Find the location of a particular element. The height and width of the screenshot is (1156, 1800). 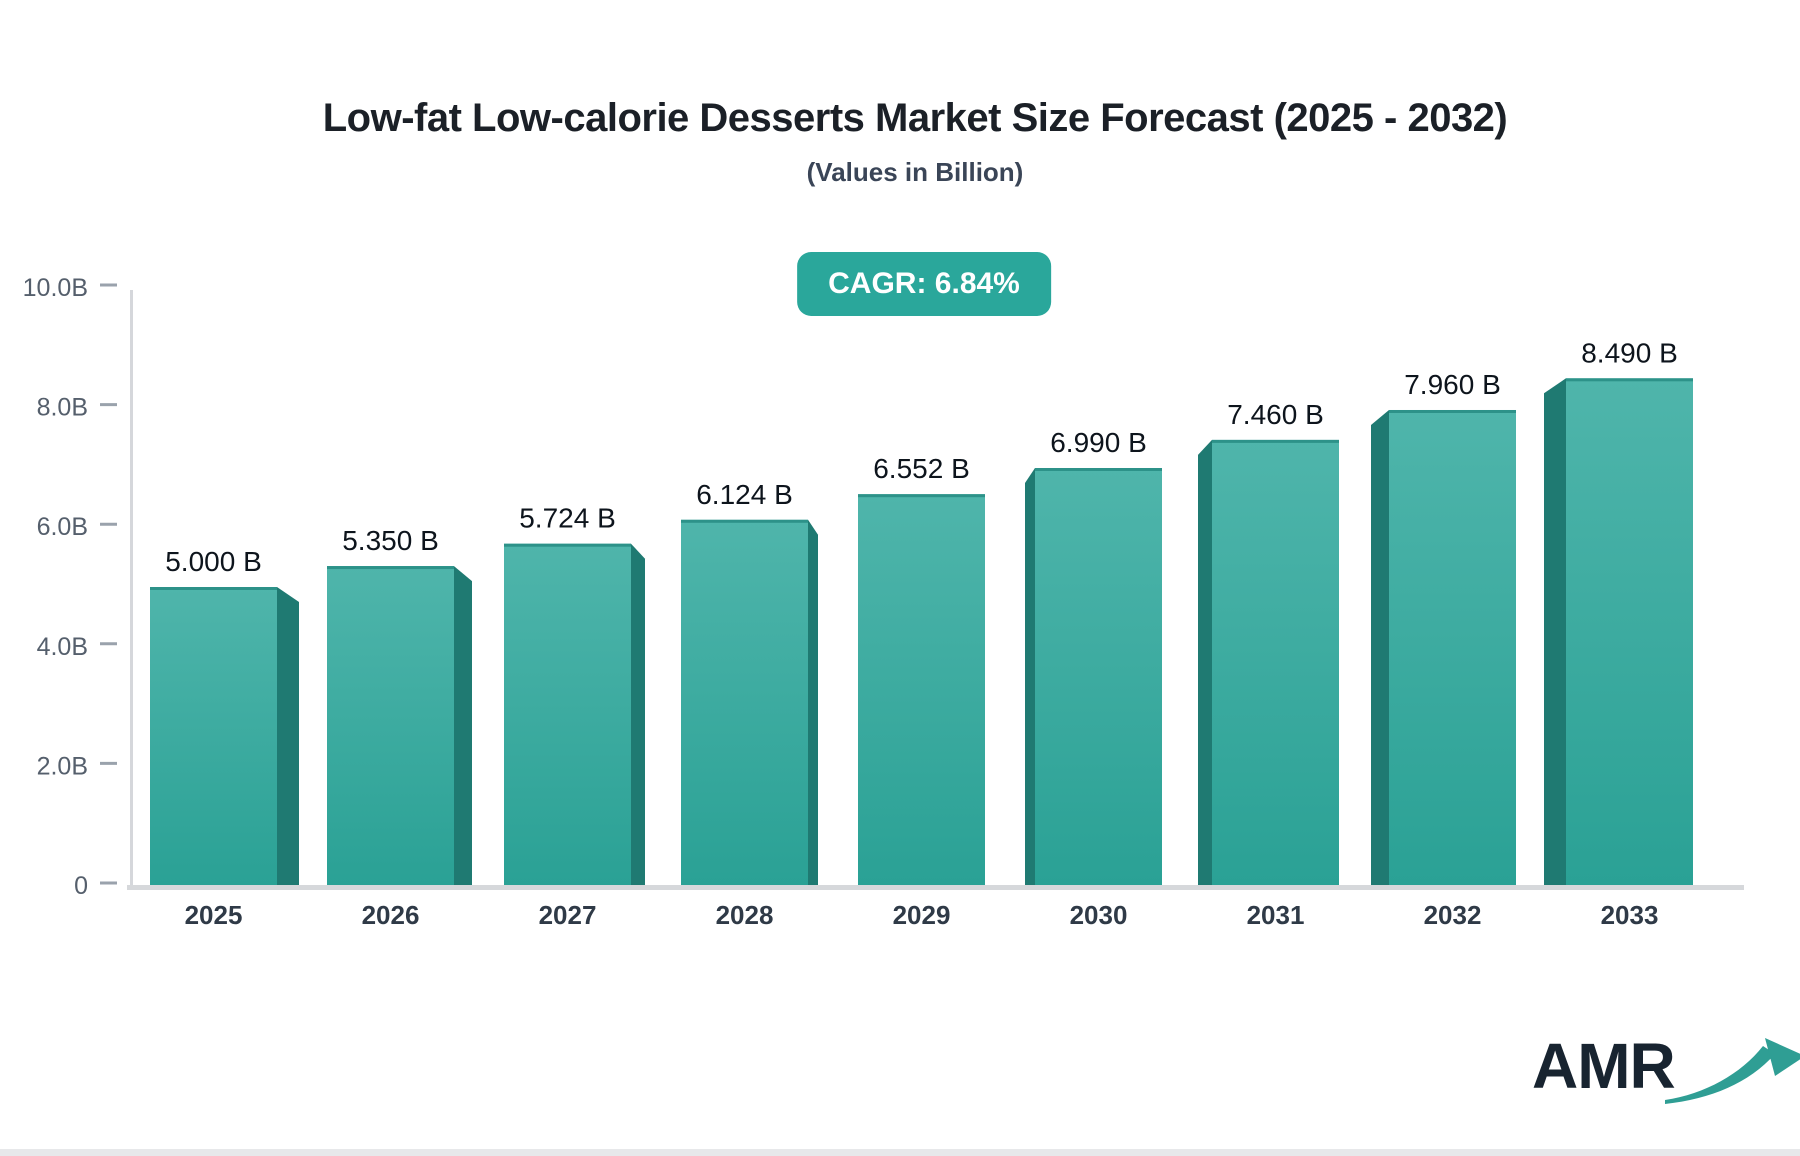

bar-2029: 6.552 B 2029 is located at coordinates (921, 691).